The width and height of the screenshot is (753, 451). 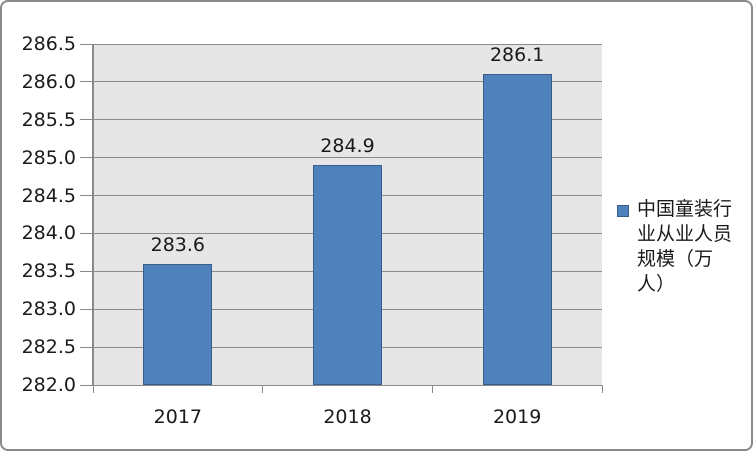 I want to click on y-axis-tick-label: 284.5, so click(x=48, y=195).